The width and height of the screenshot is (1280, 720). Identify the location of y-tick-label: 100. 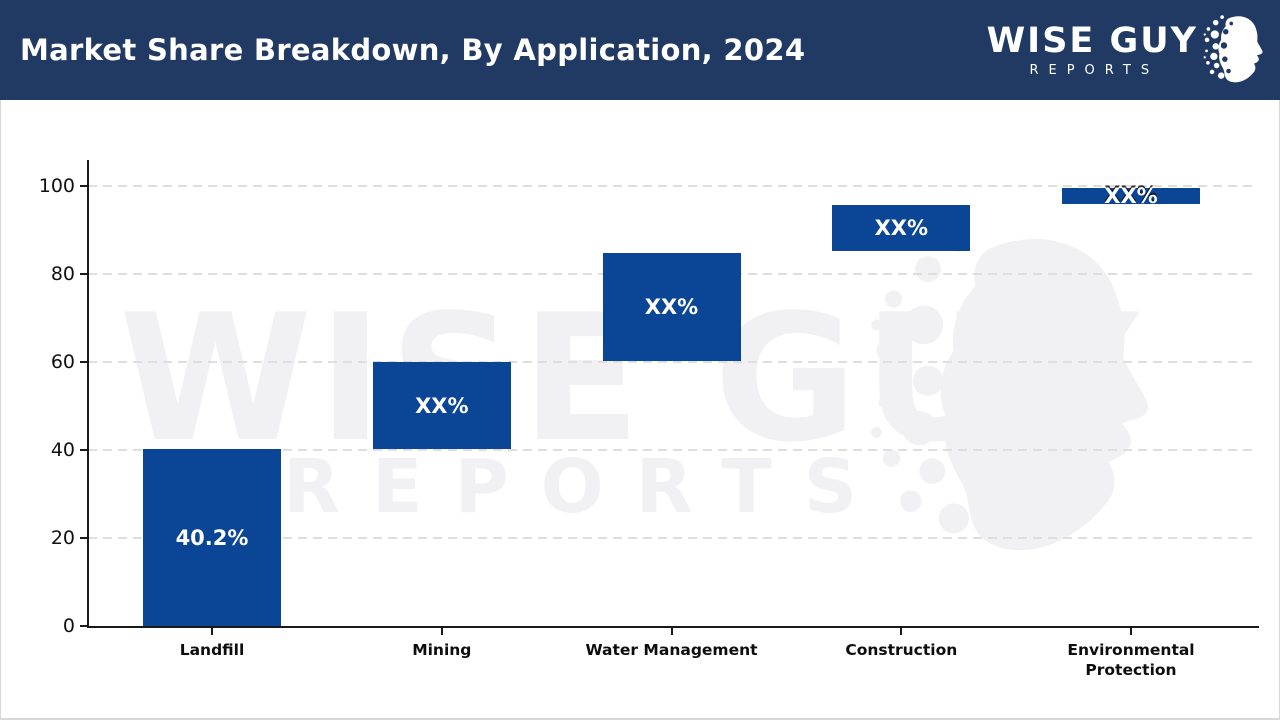
(56, 186).